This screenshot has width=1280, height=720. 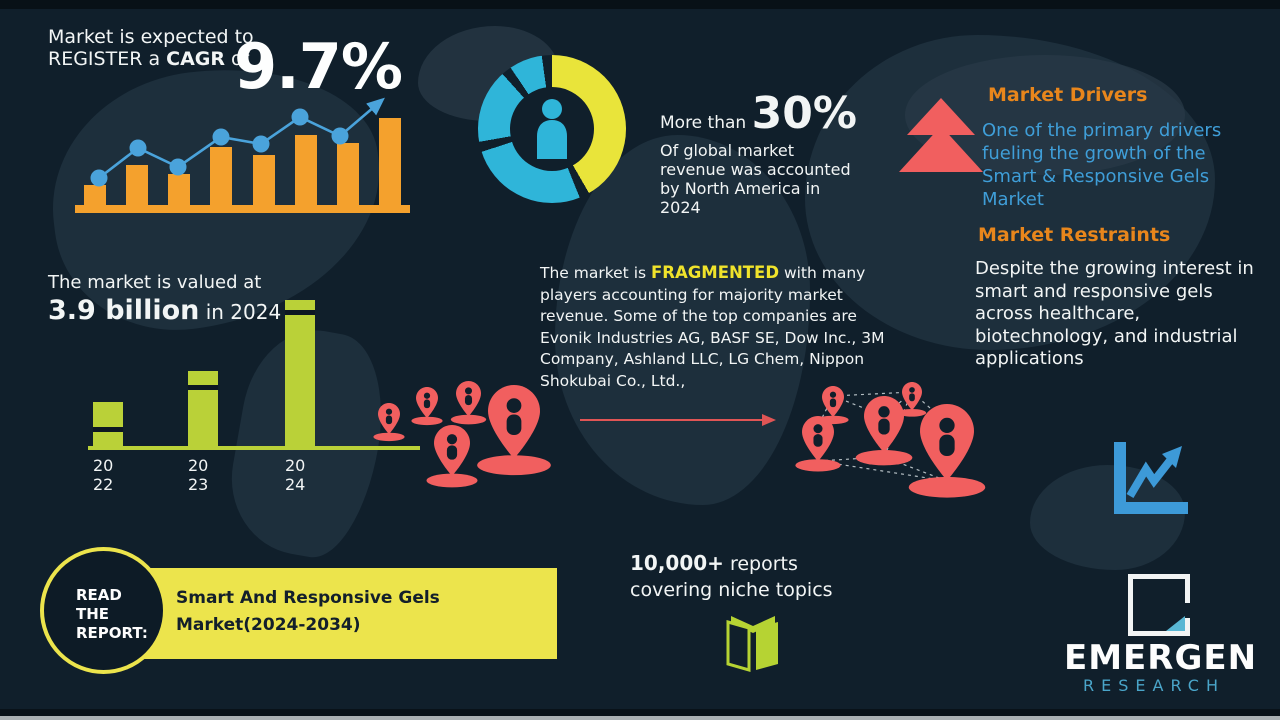 I want to click on cagr-line2-pre: REGISTER a, so click(x=107, y=59).